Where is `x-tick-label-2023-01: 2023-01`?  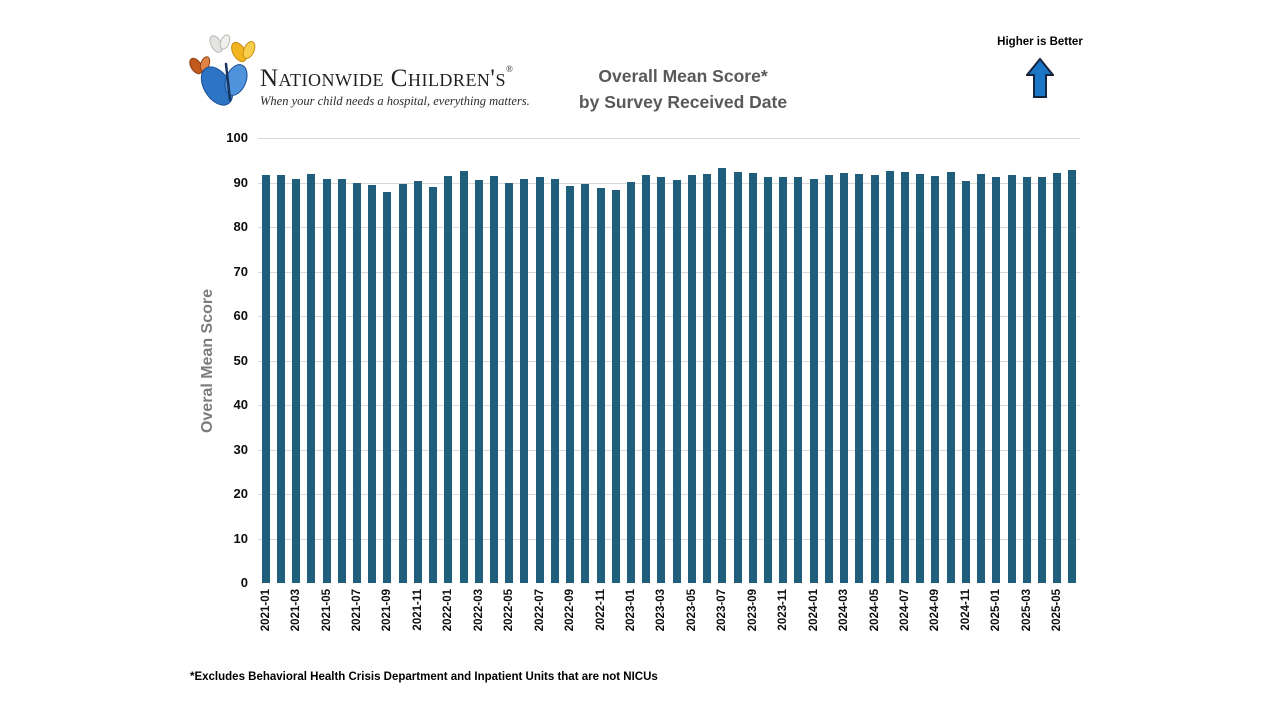 x-tick-label-2023-01: 2023-01 is located at coordinates (630, 610).